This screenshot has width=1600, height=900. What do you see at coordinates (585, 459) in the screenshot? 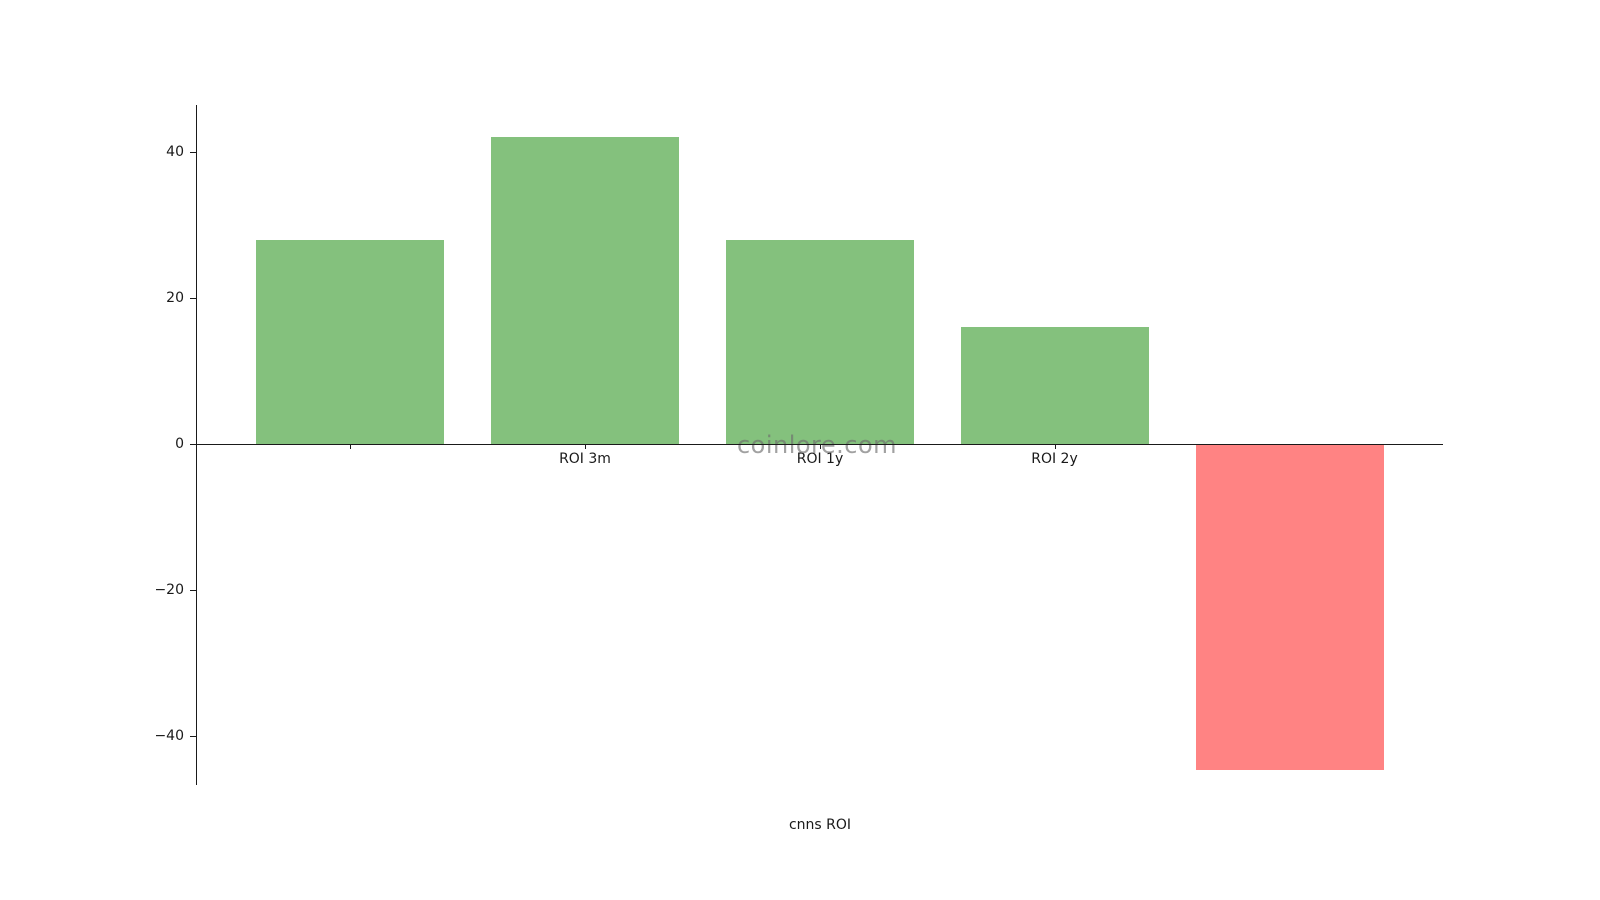
I see `x-tick-label: ROI 3m` at bounding box center [585, 459].